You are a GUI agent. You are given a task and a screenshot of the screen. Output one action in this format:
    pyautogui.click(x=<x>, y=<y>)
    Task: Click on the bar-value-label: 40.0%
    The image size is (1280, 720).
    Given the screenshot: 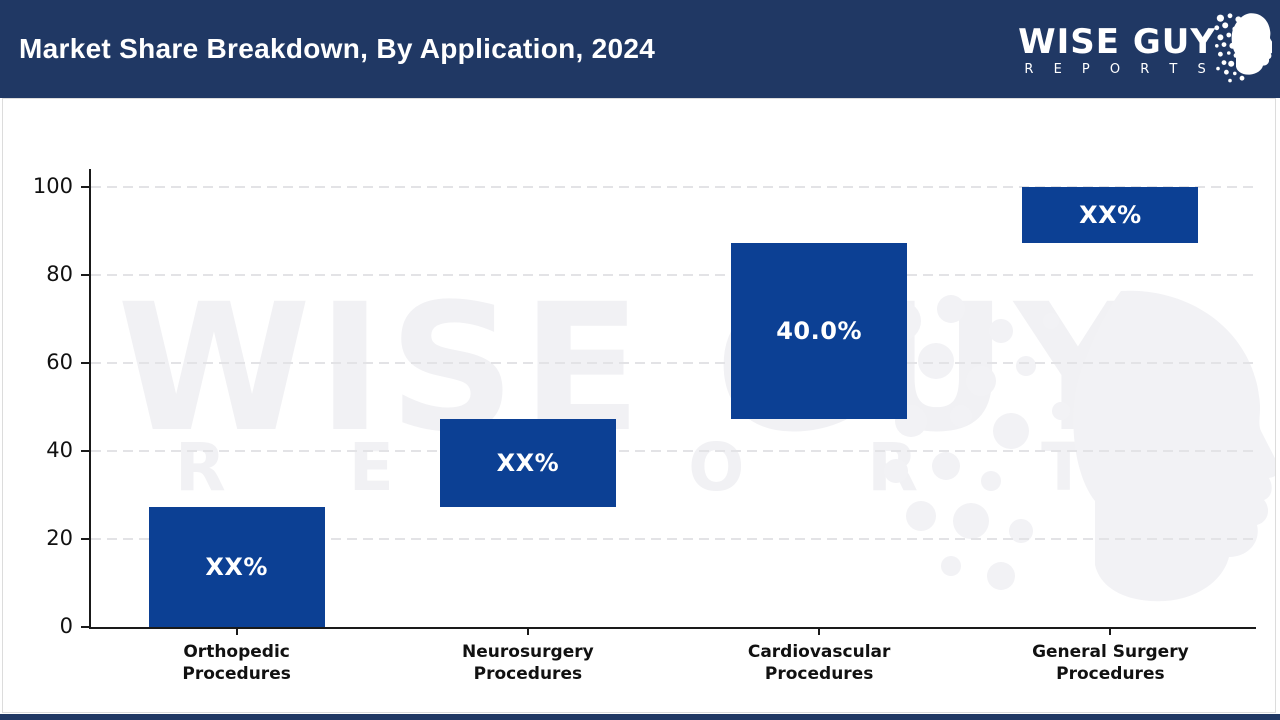 What is the action you would take?
    pyautogui.click(x=819, y=330)
    